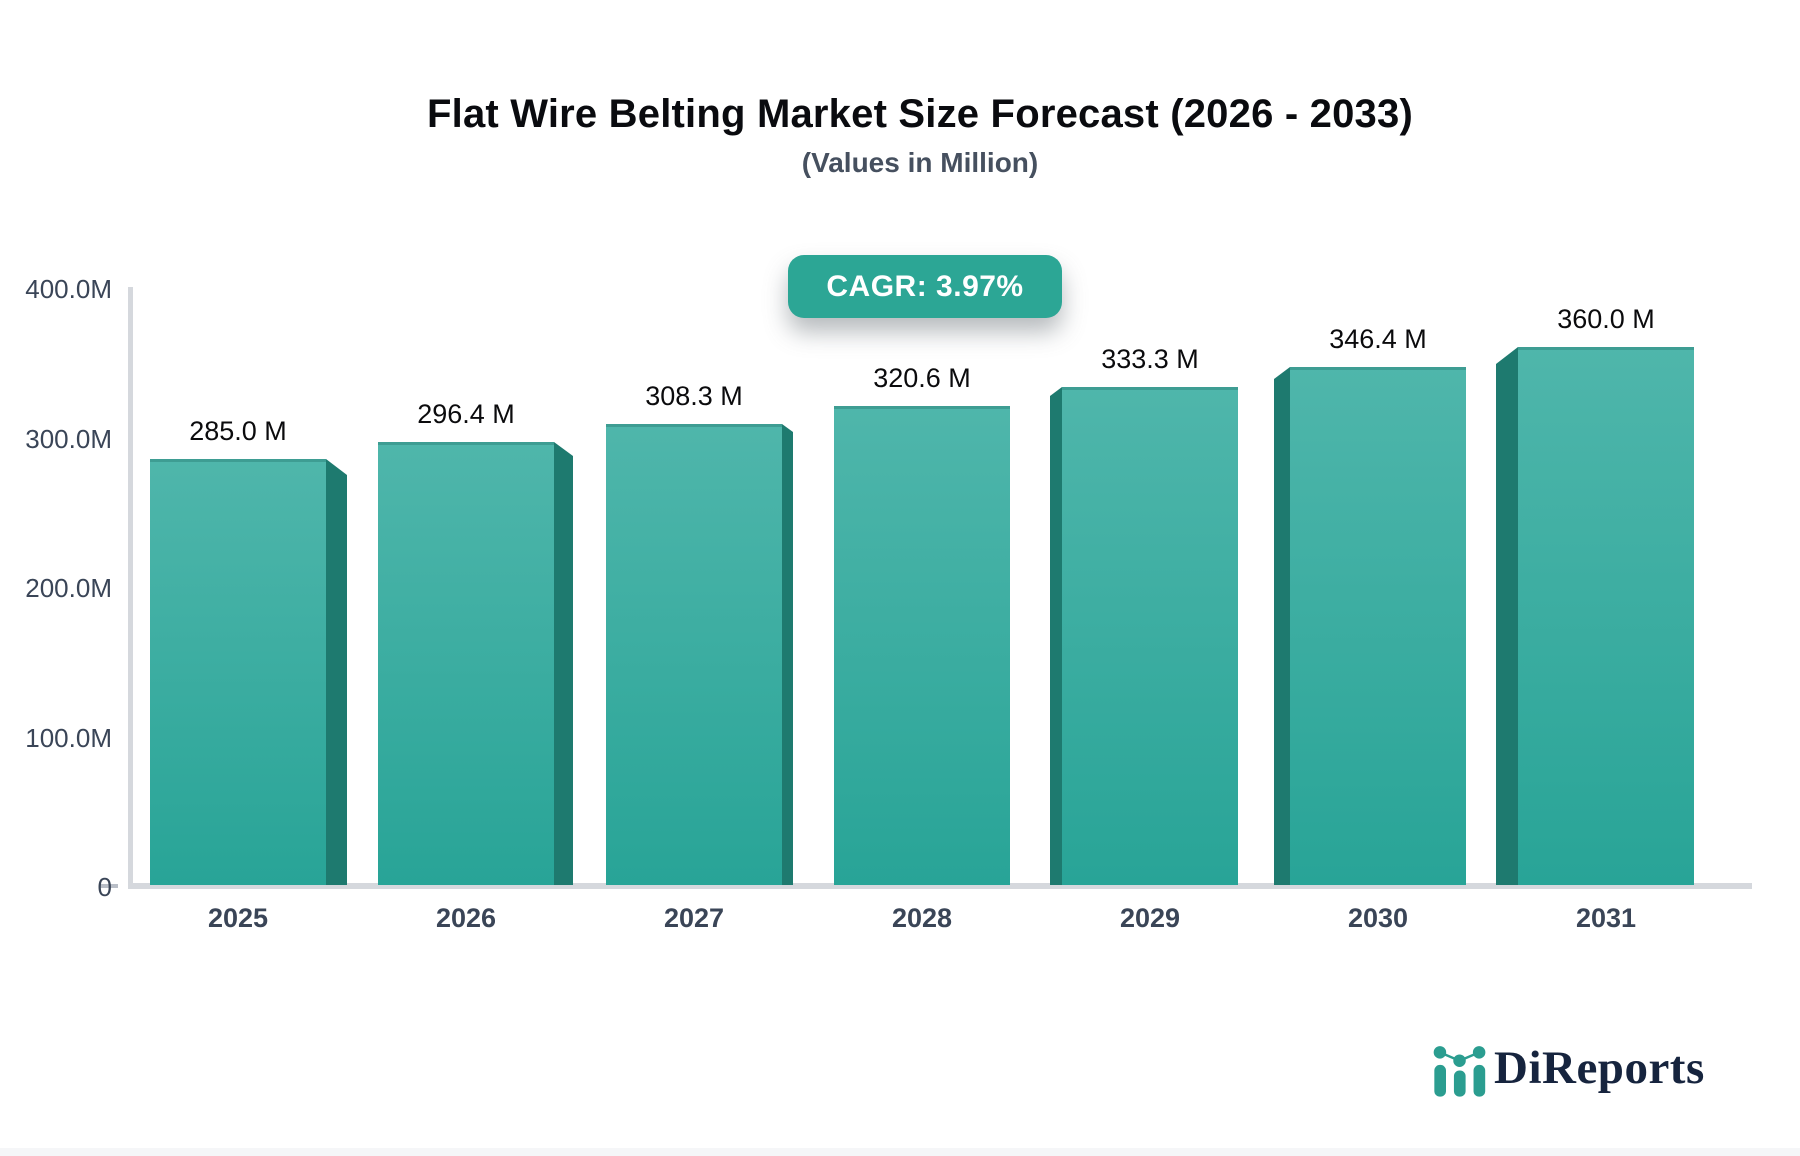  Describe the element at coordinates (922, 378) in the screenshot. I see `bar-value-label: 320.6 M` at that location.